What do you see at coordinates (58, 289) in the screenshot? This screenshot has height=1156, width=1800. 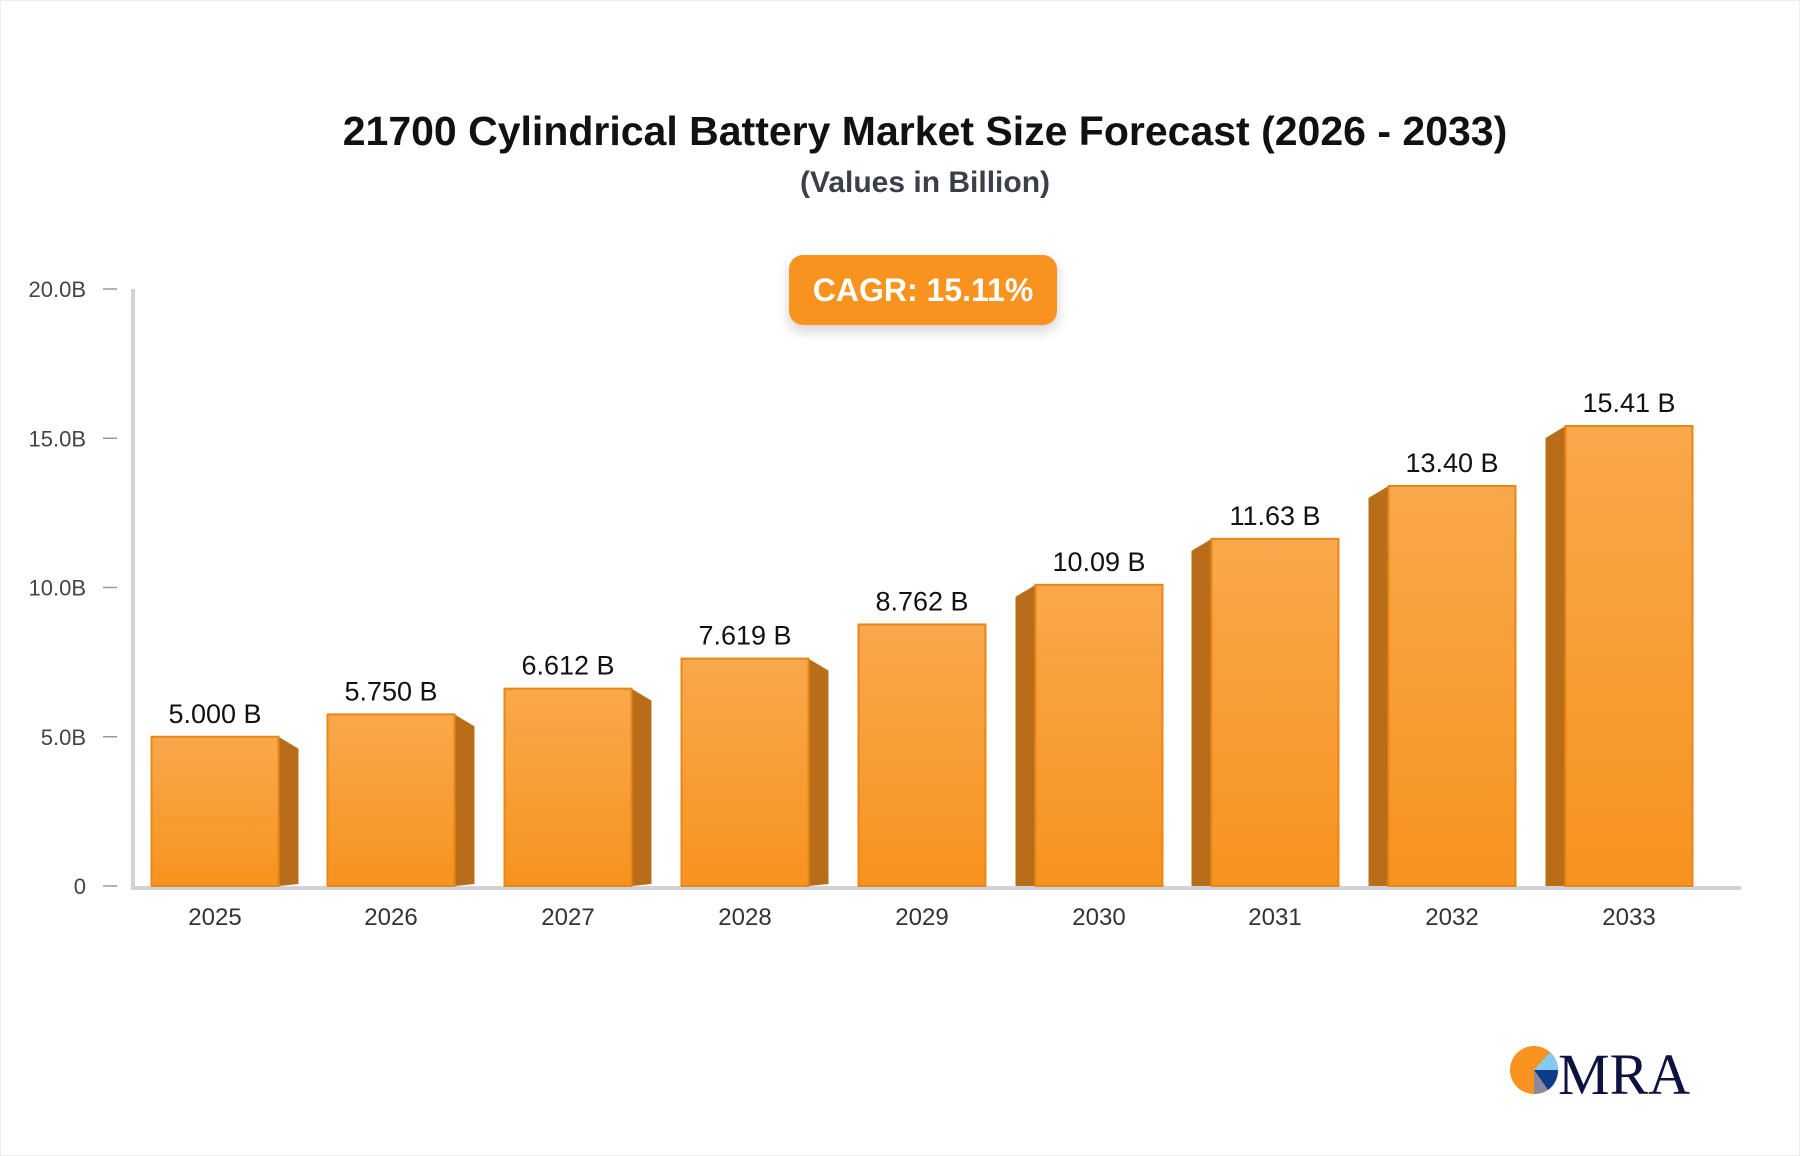 I see `y-tick-label: 20.0B` at bounding box center [58, 289].